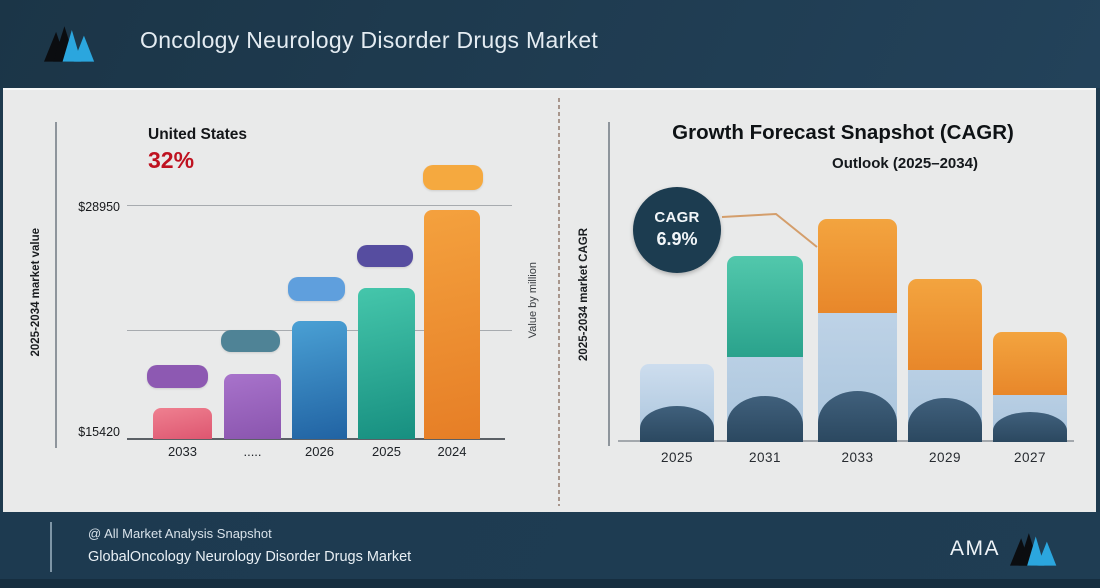  I want to click on footer-credit: @ All Market Analysis Snapshot, so click(180, 533).